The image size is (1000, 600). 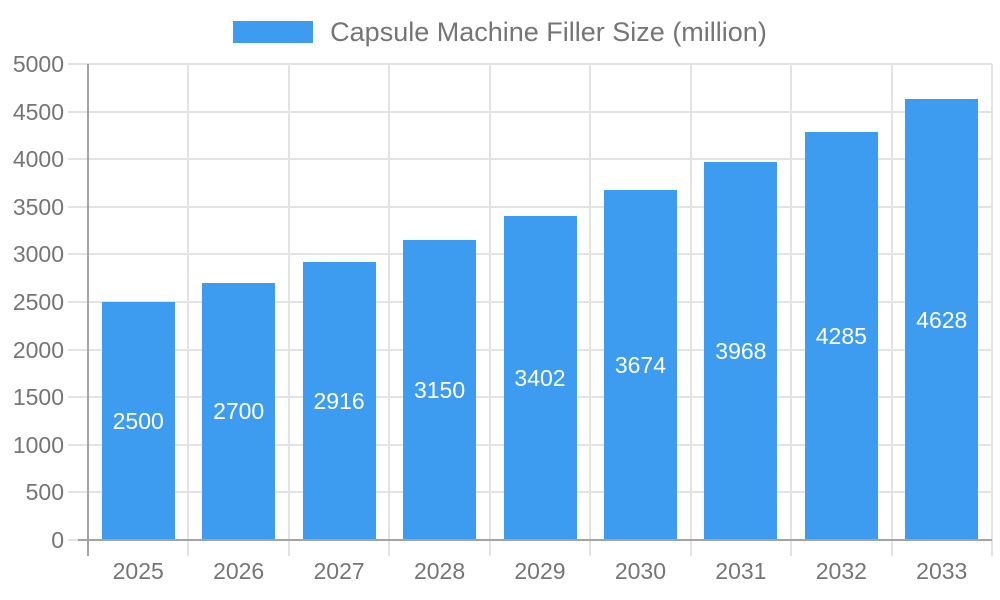 I want to click on bar-value-label: 4628, so click(x=942, y=319).